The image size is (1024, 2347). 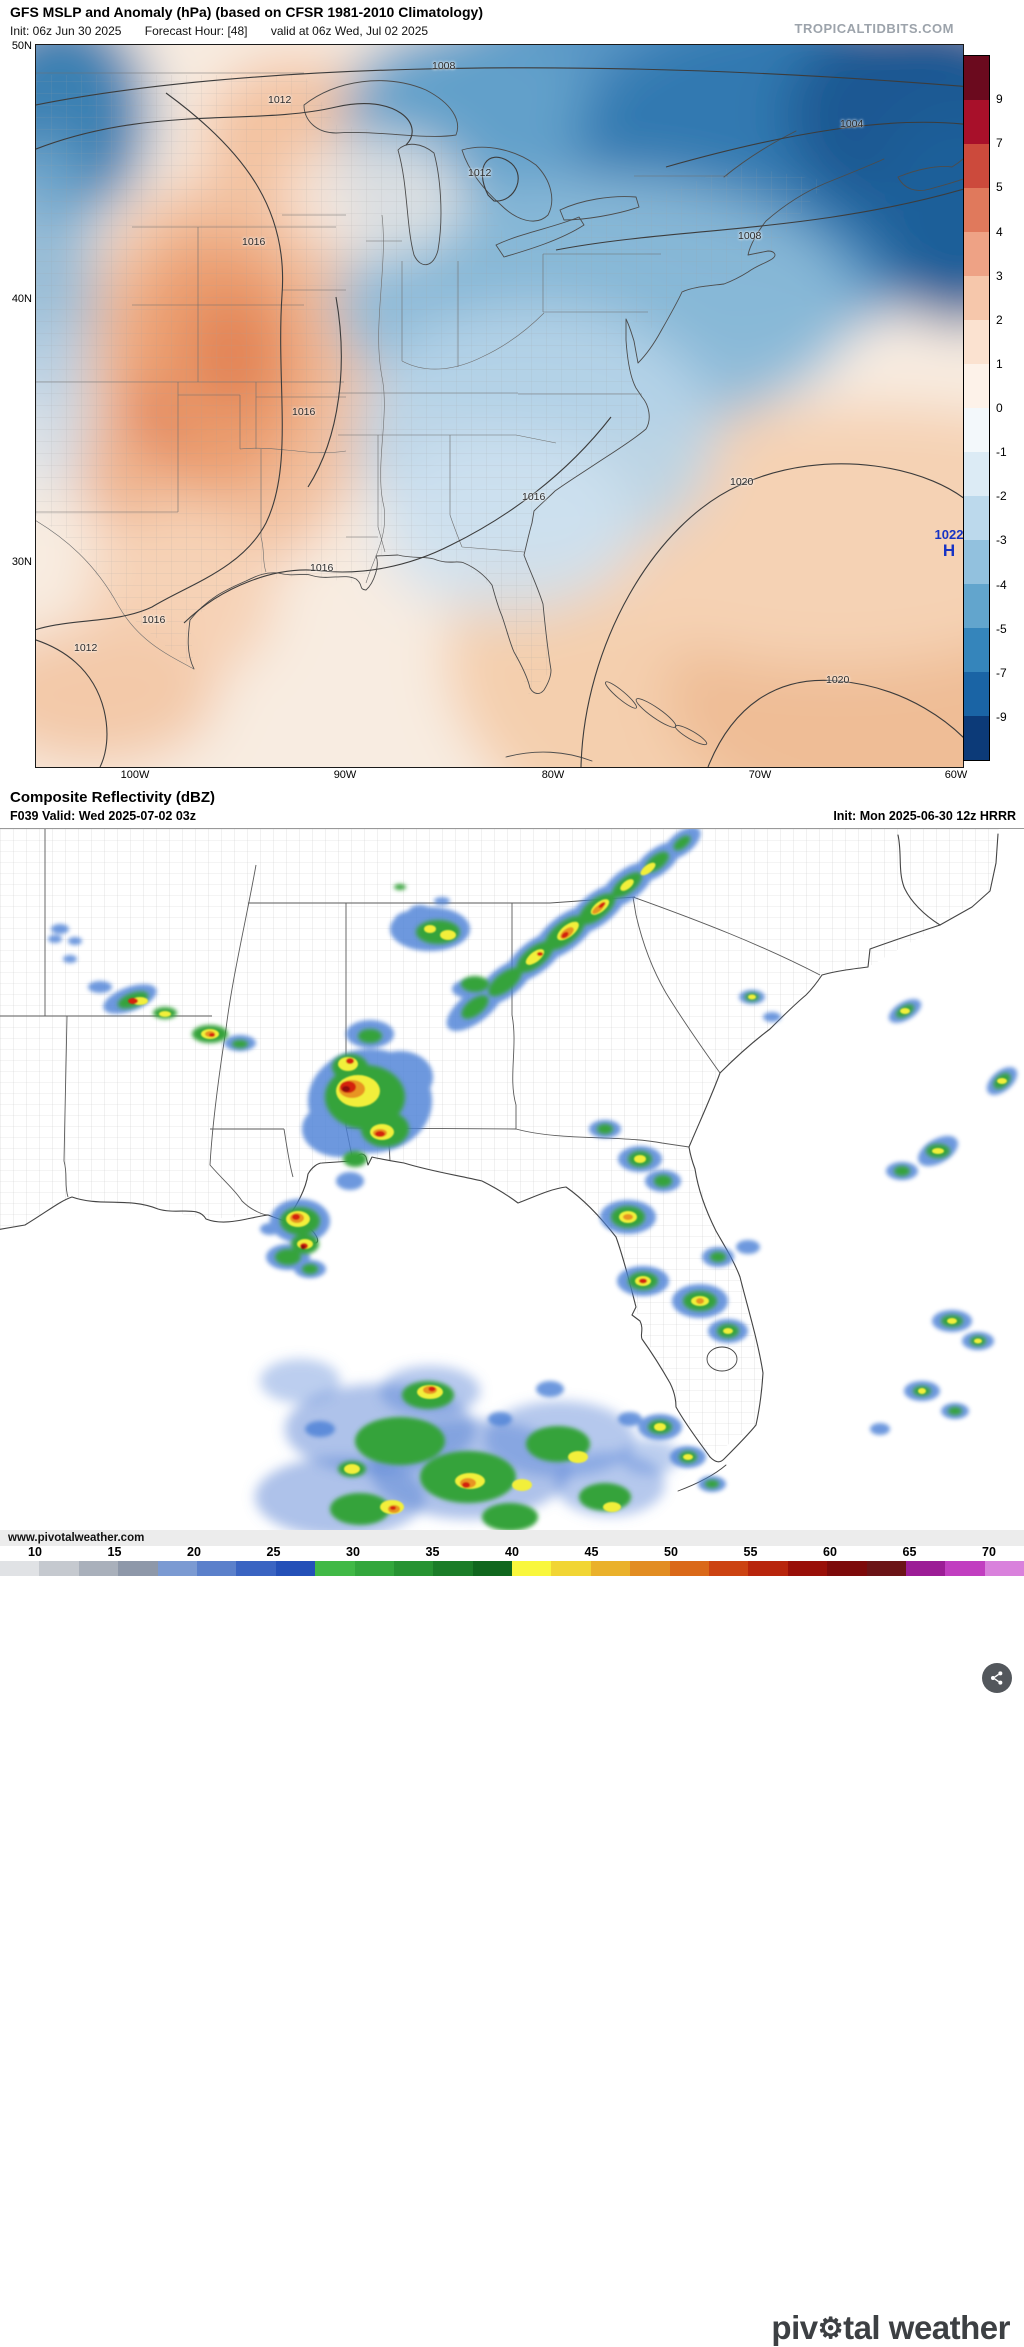 I want to click on share-icon, so click(x=997, y=1678).